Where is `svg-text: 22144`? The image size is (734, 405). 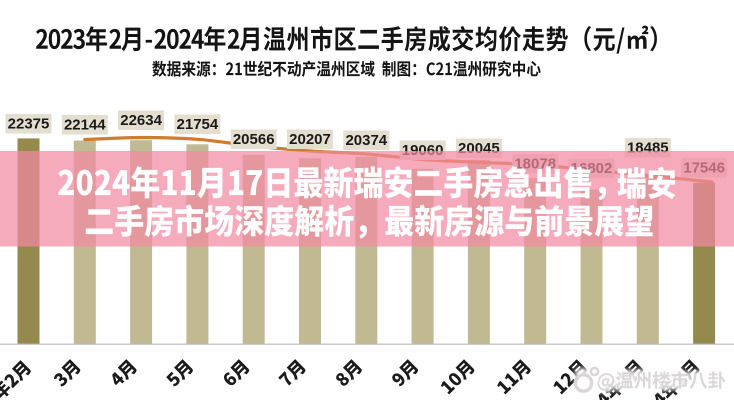 svg-text: 22144 is located at coordinates (85, 125).